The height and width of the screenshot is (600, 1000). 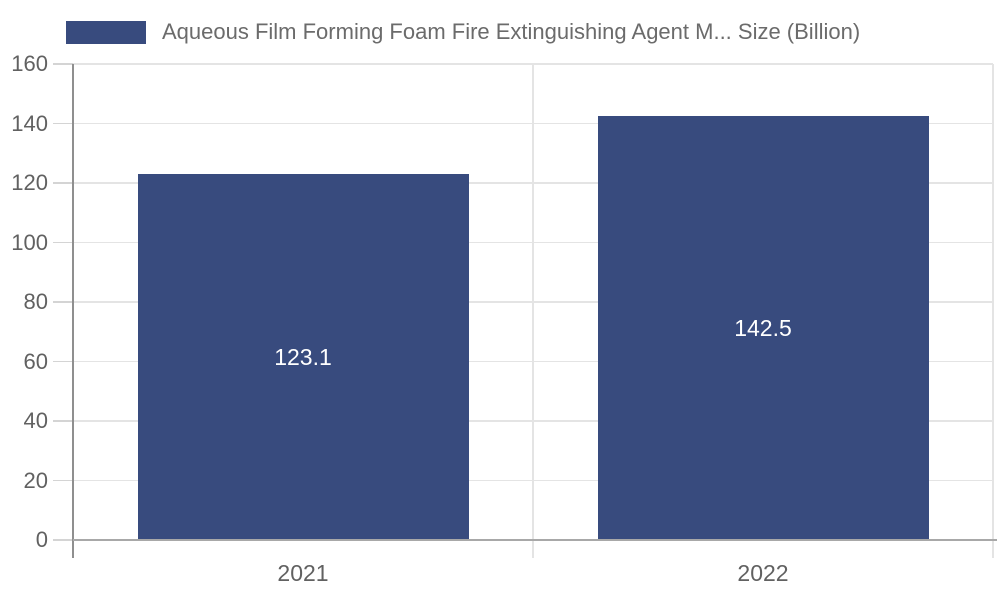 What do you see at coordinates (35, 361) in the screenshot?
I see `y-axis-tick-label: 60` at bounding box center [35, 361].